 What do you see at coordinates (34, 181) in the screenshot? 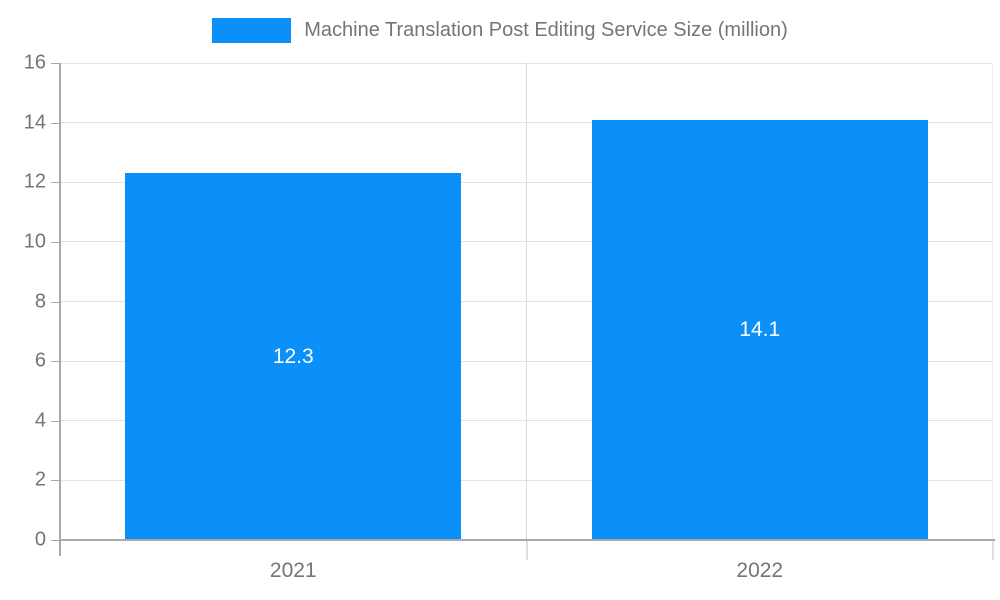
I see `y-tick-label: 12` at bounding box center [34, 181].